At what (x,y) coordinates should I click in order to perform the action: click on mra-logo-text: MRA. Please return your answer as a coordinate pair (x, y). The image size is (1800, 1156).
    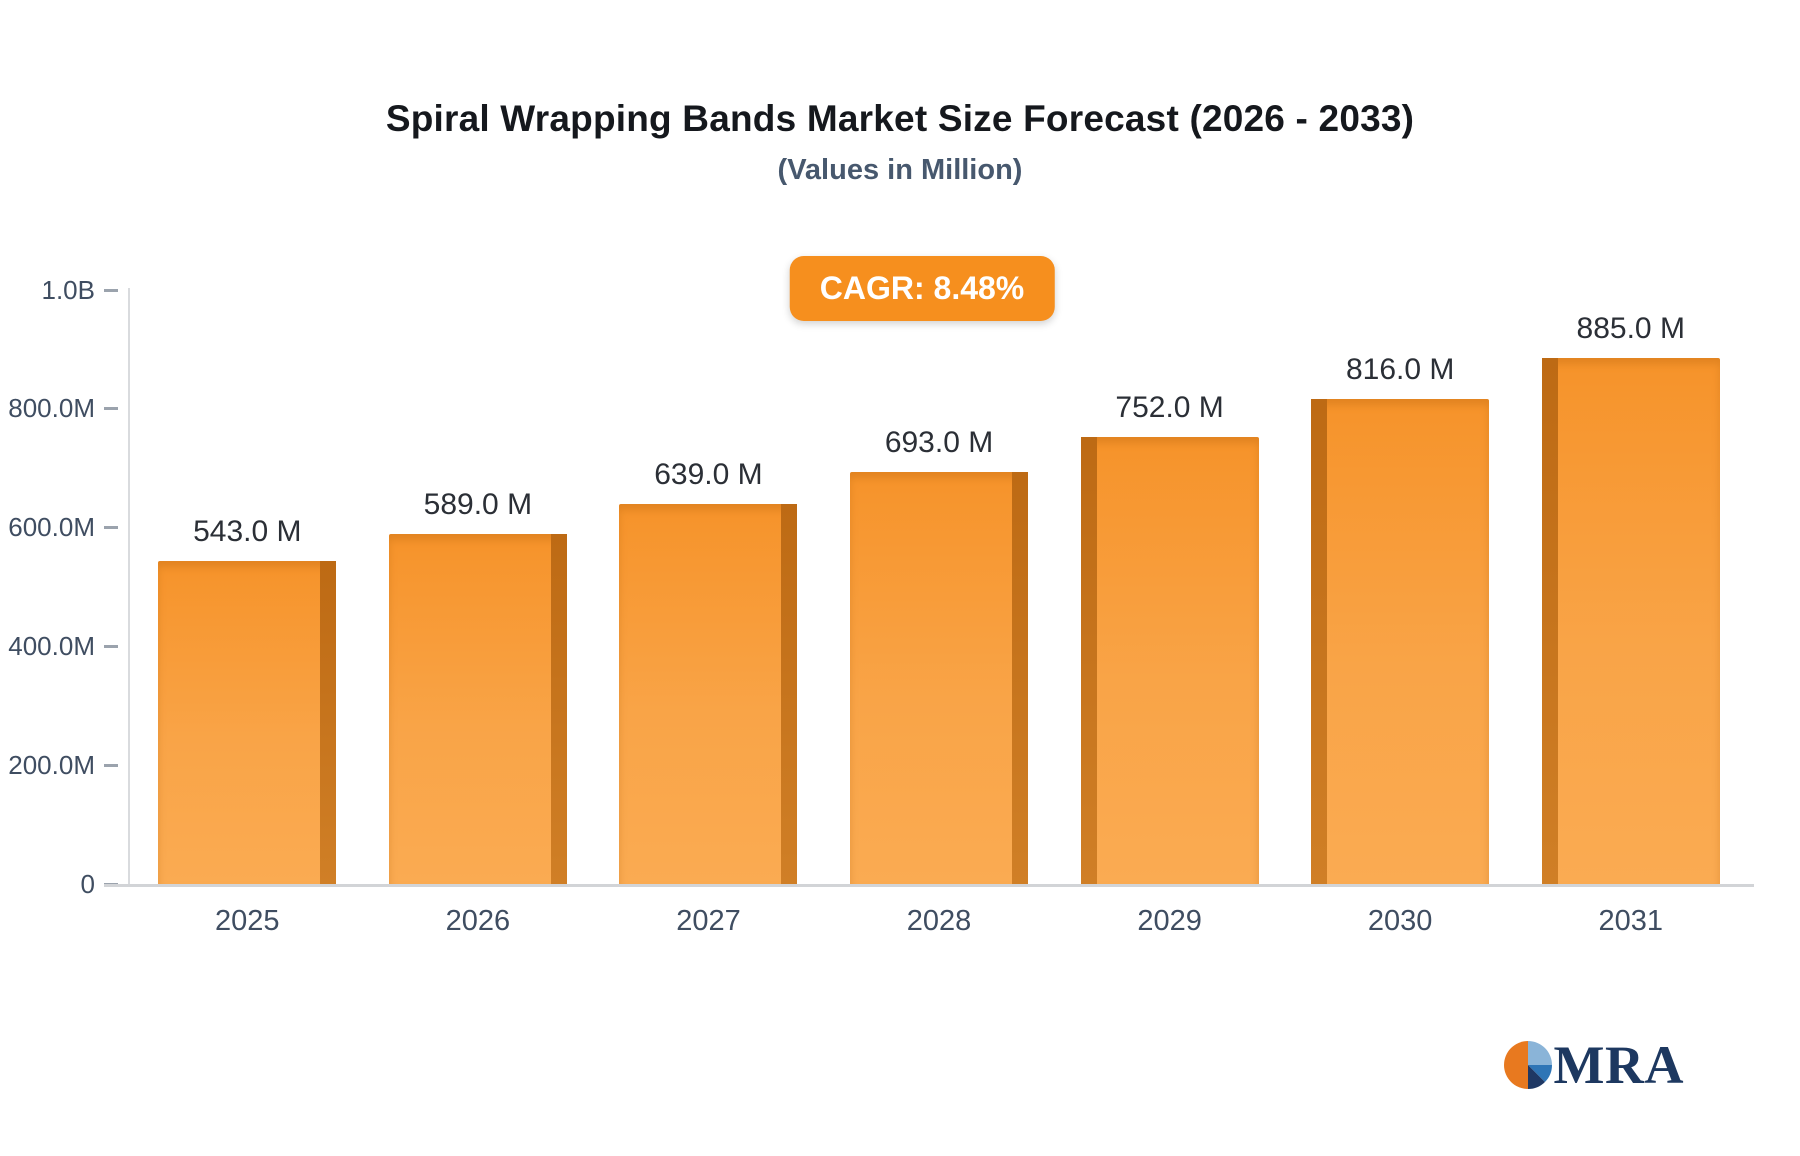
    Looking at the image, I should click on (1618, 1065).